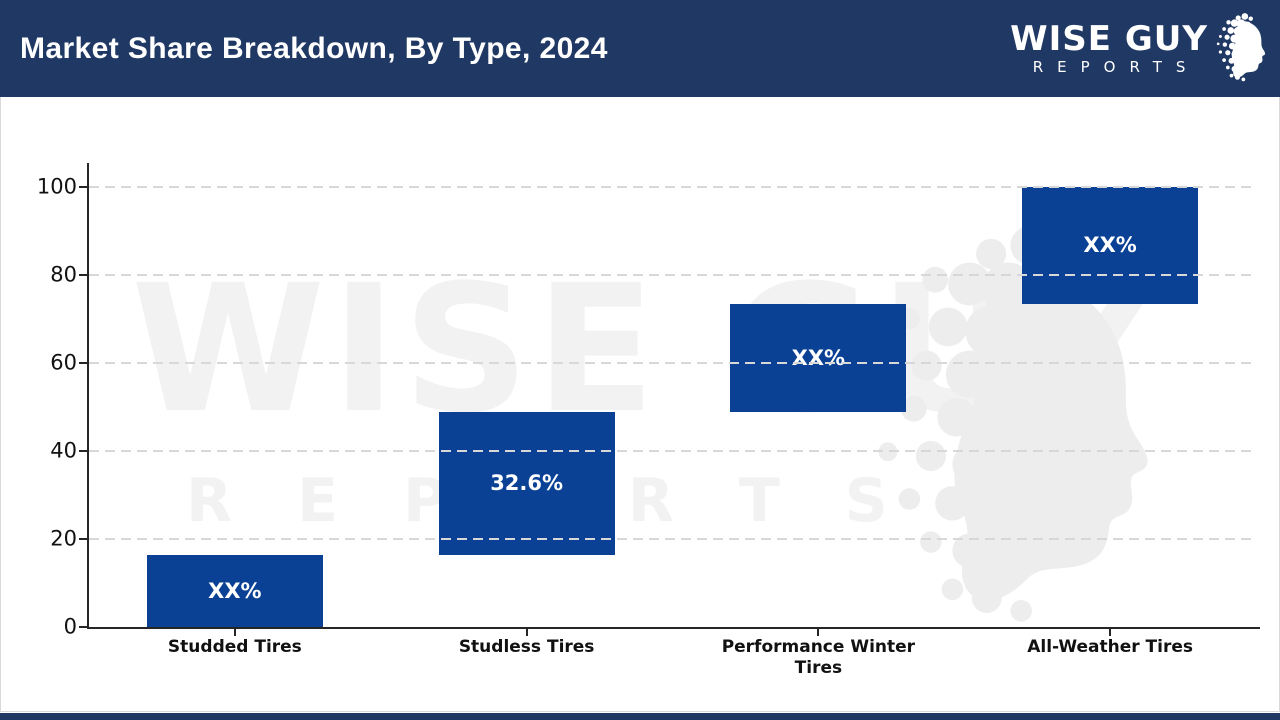 Image resolution: width=1280 pixels, height=720 pixels. Describe the element at coordinates (818, 658) in the screenshot. I see `x-axis-category-label: Performance Winter Tires` at that location.